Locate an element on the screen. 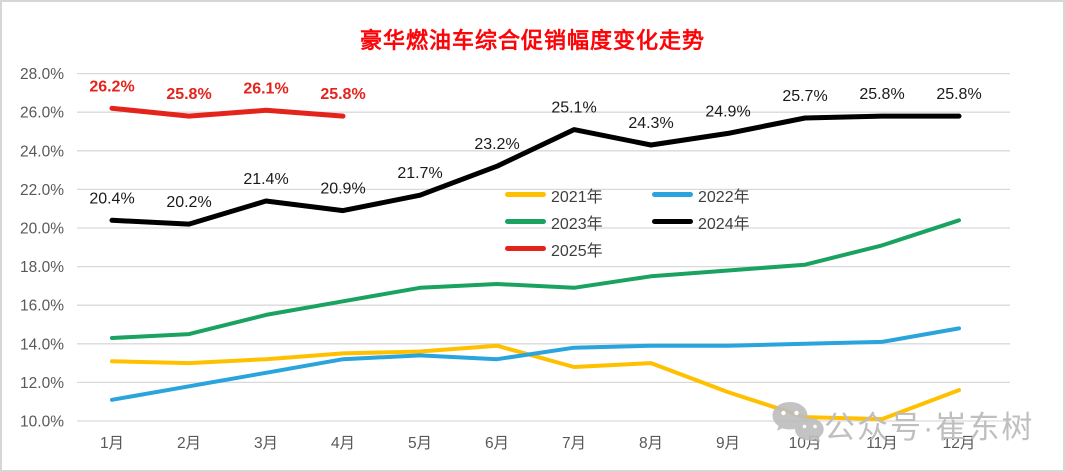  y-axis-tick-label: 10.0% is located at coordinates (42, 422).